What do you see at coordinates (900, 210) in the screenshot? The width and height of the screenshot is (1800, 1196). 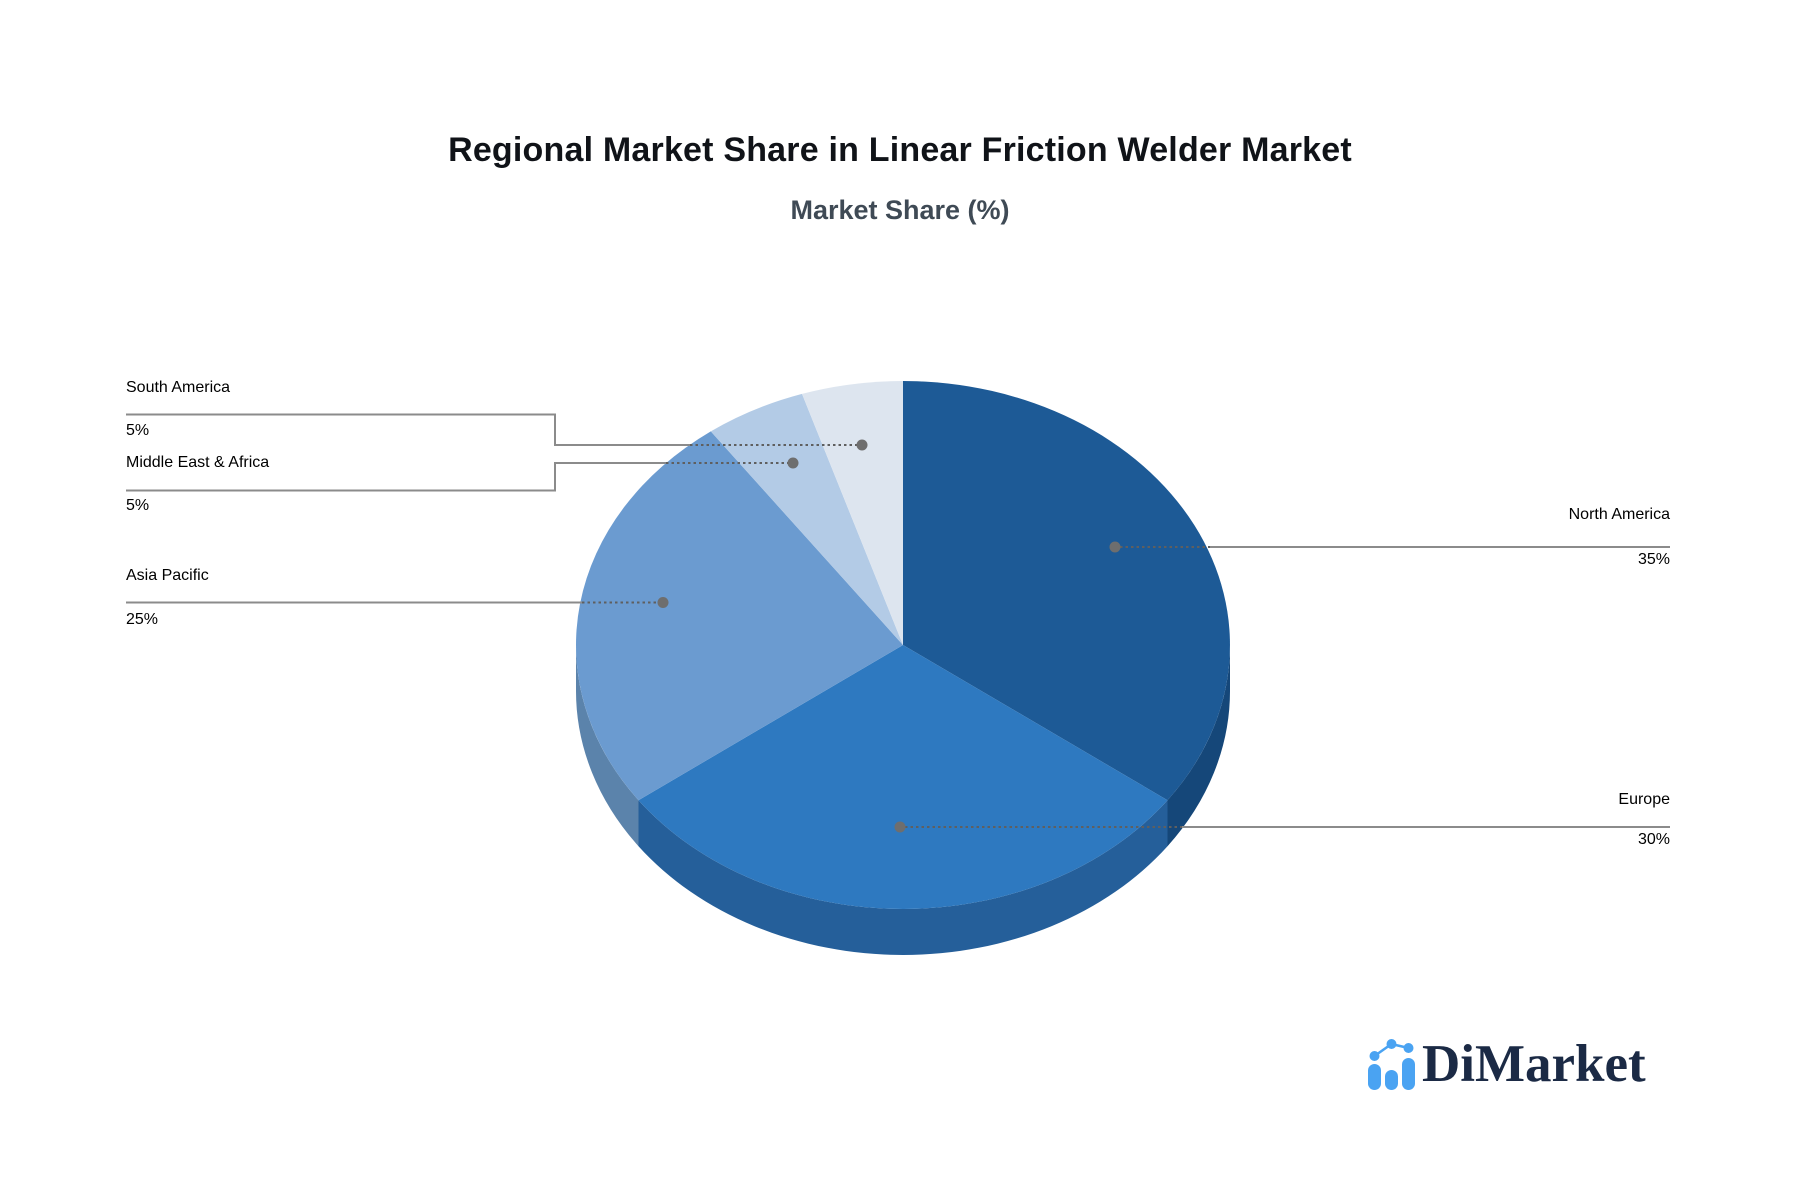 I see `chart-subtitle: Market Share (%)` at bounding box center [900, 210].